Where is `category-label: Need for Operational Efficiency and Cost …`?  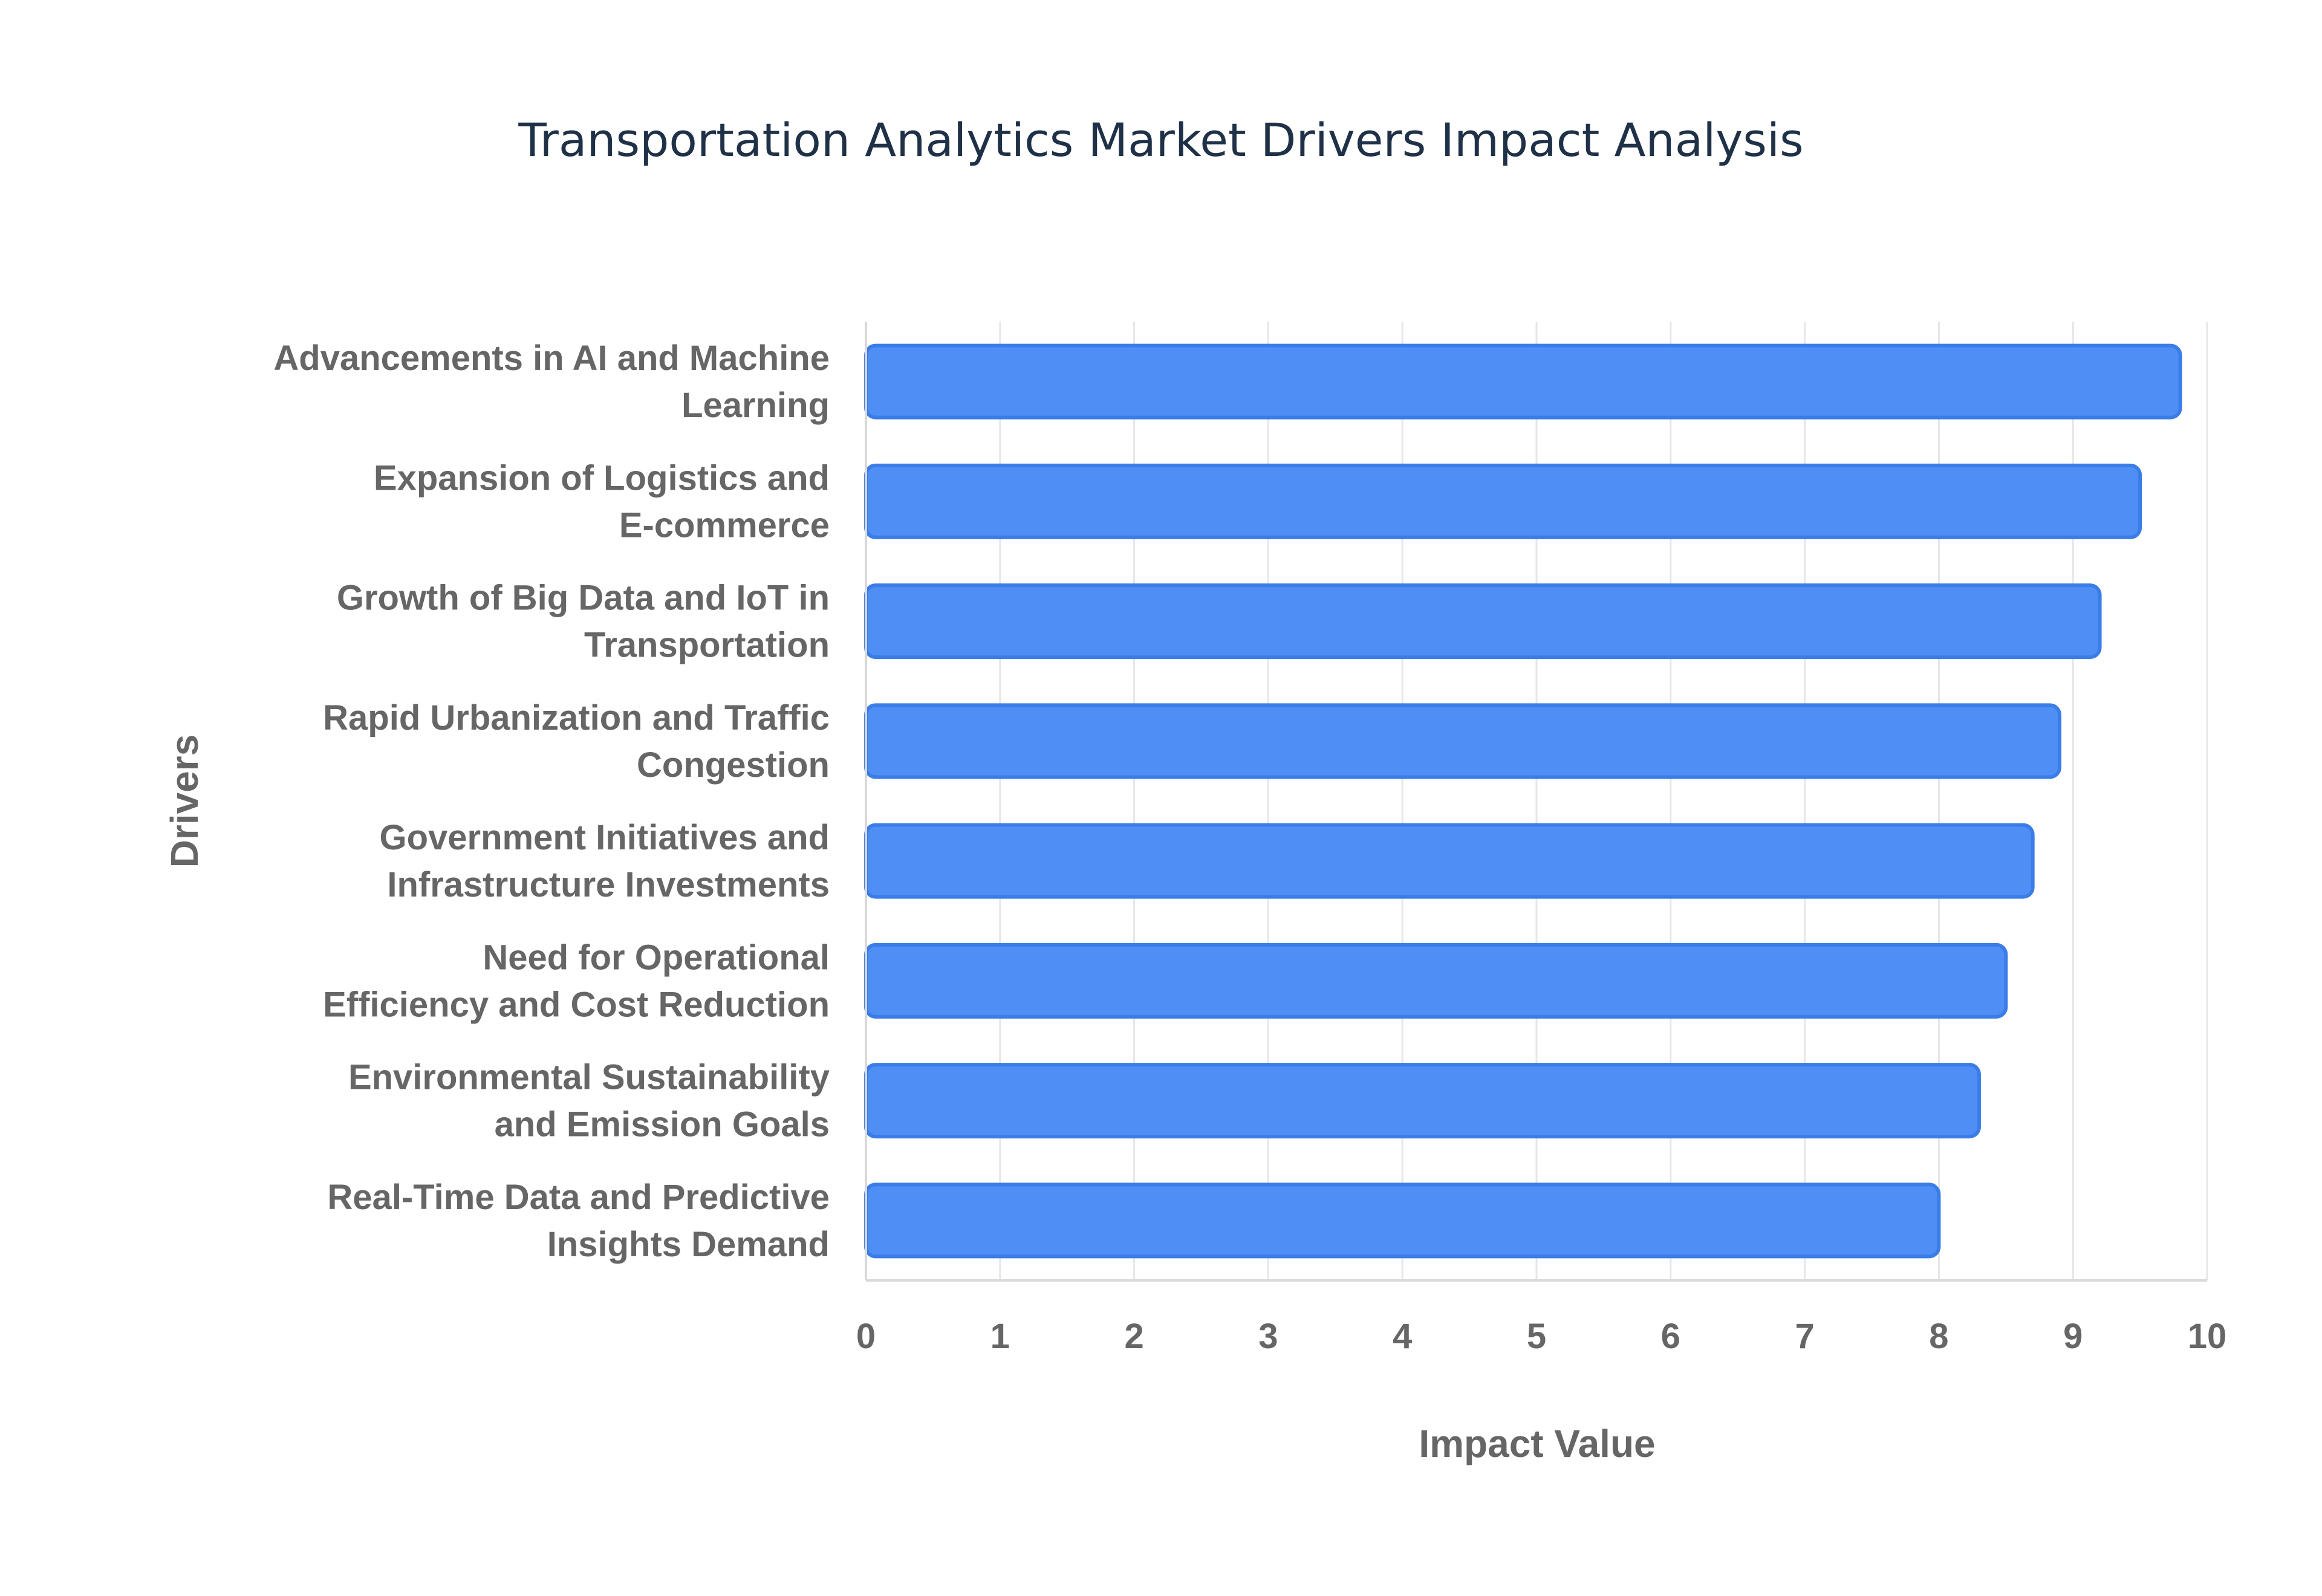
category-label: Need for Operational Efficiency and Cost … is located at coordinates (576, 981).